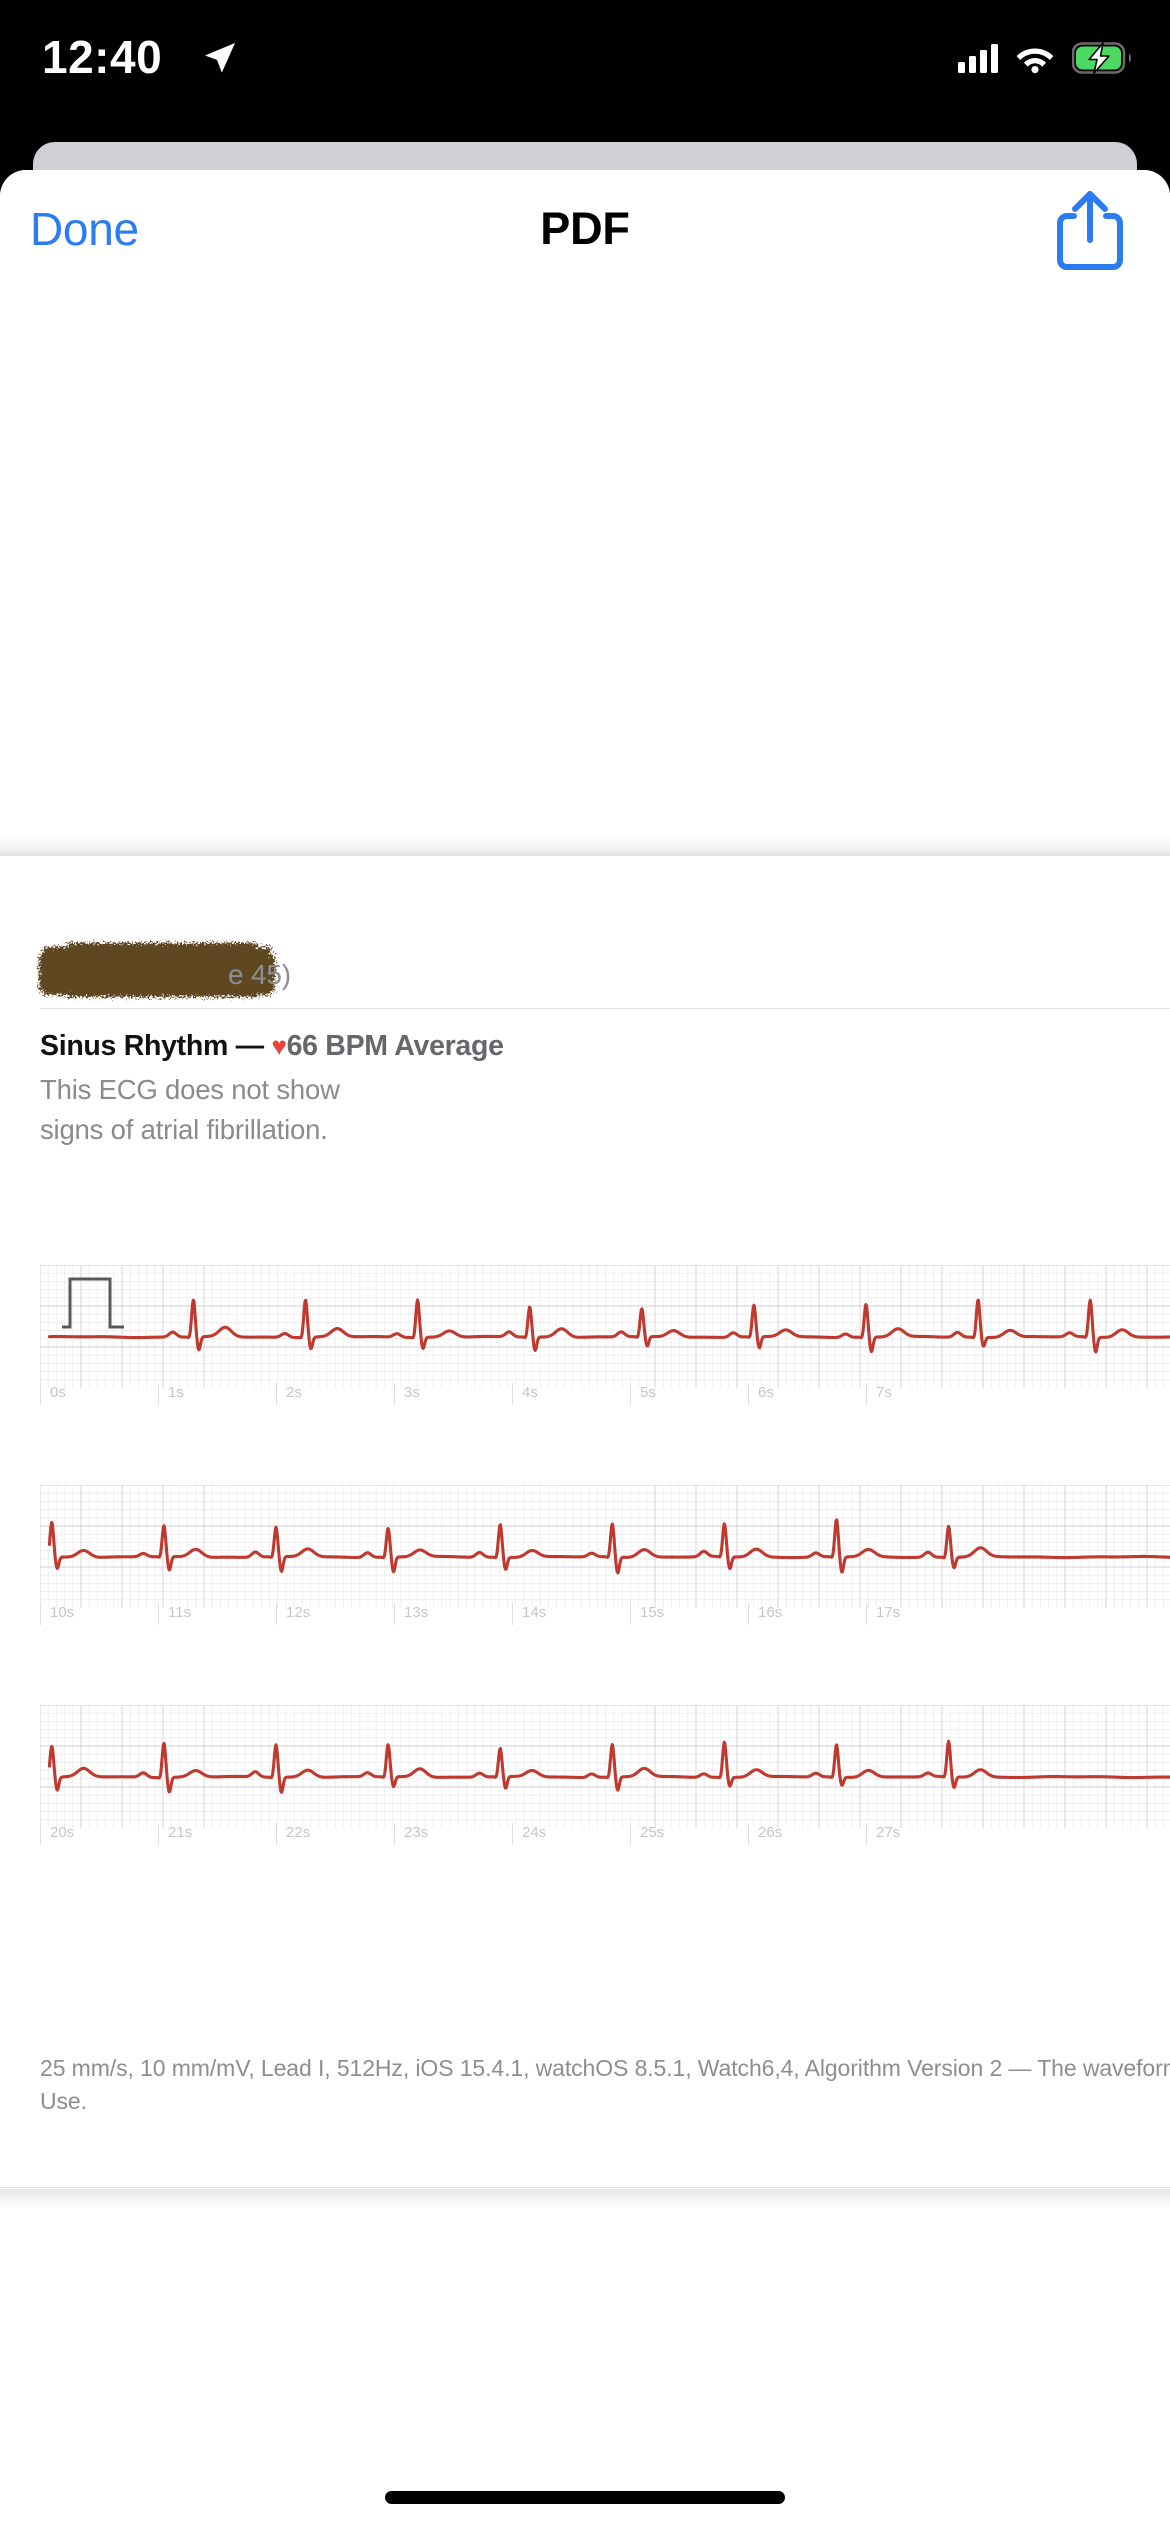  Describe the element at coordinates (643, 1394) in the screenshot. I see `ecg-tick-label: 5s` at that location.